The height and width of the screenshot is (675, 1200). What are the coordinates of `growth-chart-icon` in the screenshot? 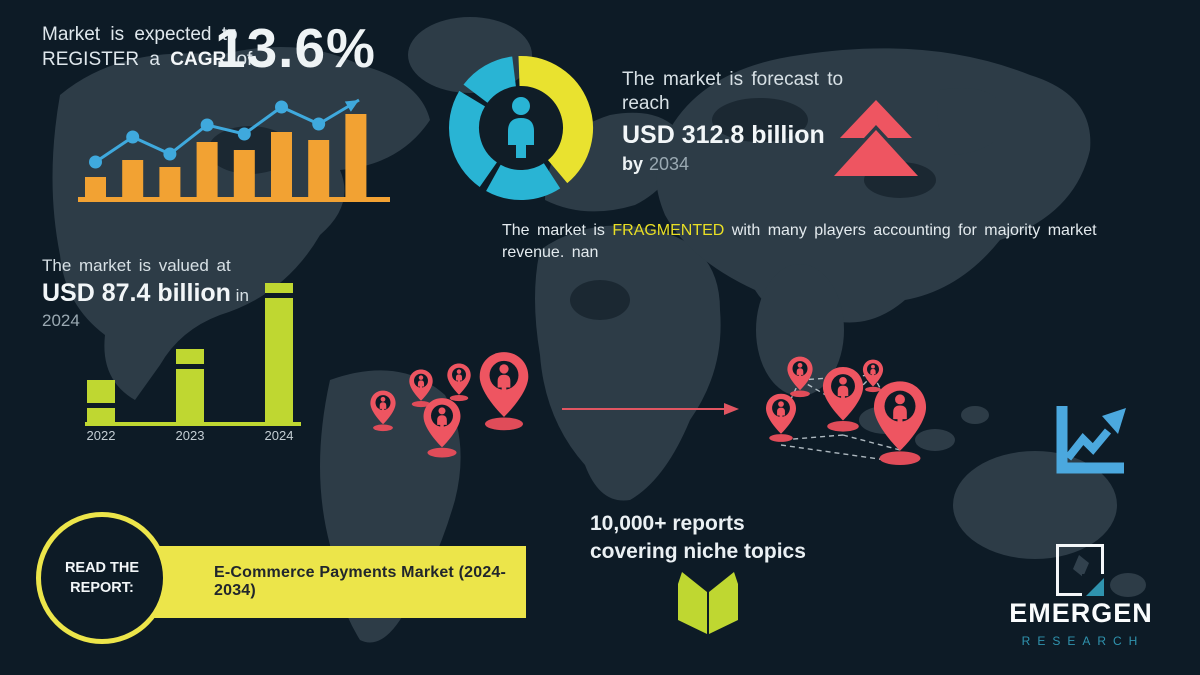 It's located at (1091, 440).